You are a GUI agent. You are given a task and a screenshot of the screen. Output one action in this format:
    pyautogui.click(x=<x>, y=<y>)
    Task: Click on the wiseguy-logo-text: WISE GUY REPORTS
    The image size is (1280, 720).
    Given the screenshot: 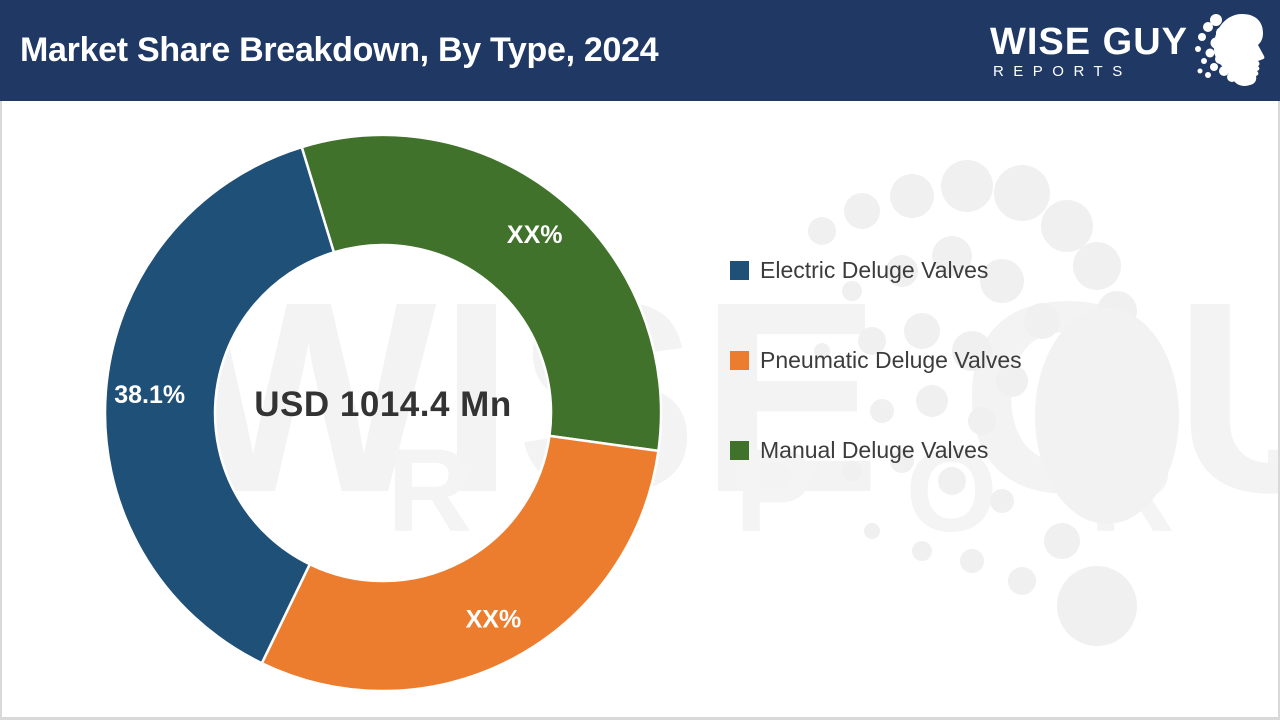 What is the action you would take?
    pyautogui.click(x=1089, y=51)
    